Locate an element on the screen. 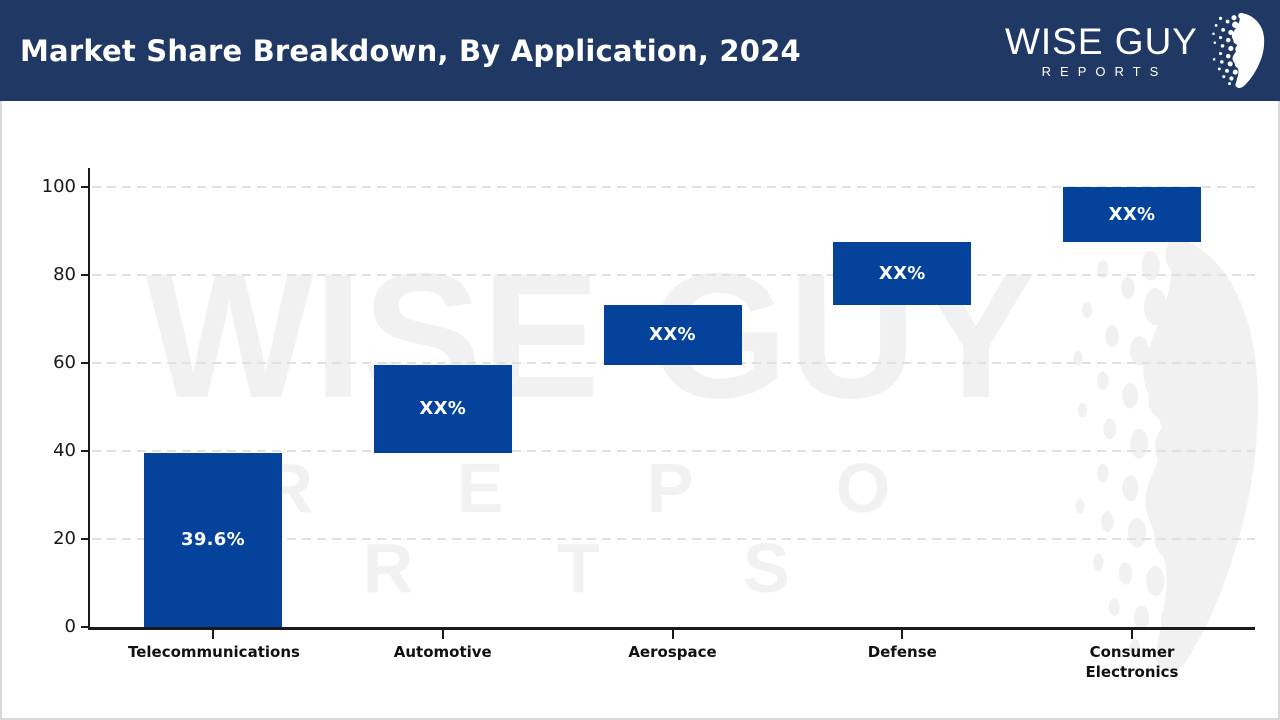 Image resolution: width=1280 pixels, height=720 pixels. wiseguy-logo: WISE GUY REPORTS is located at coordinates (1135, 51).